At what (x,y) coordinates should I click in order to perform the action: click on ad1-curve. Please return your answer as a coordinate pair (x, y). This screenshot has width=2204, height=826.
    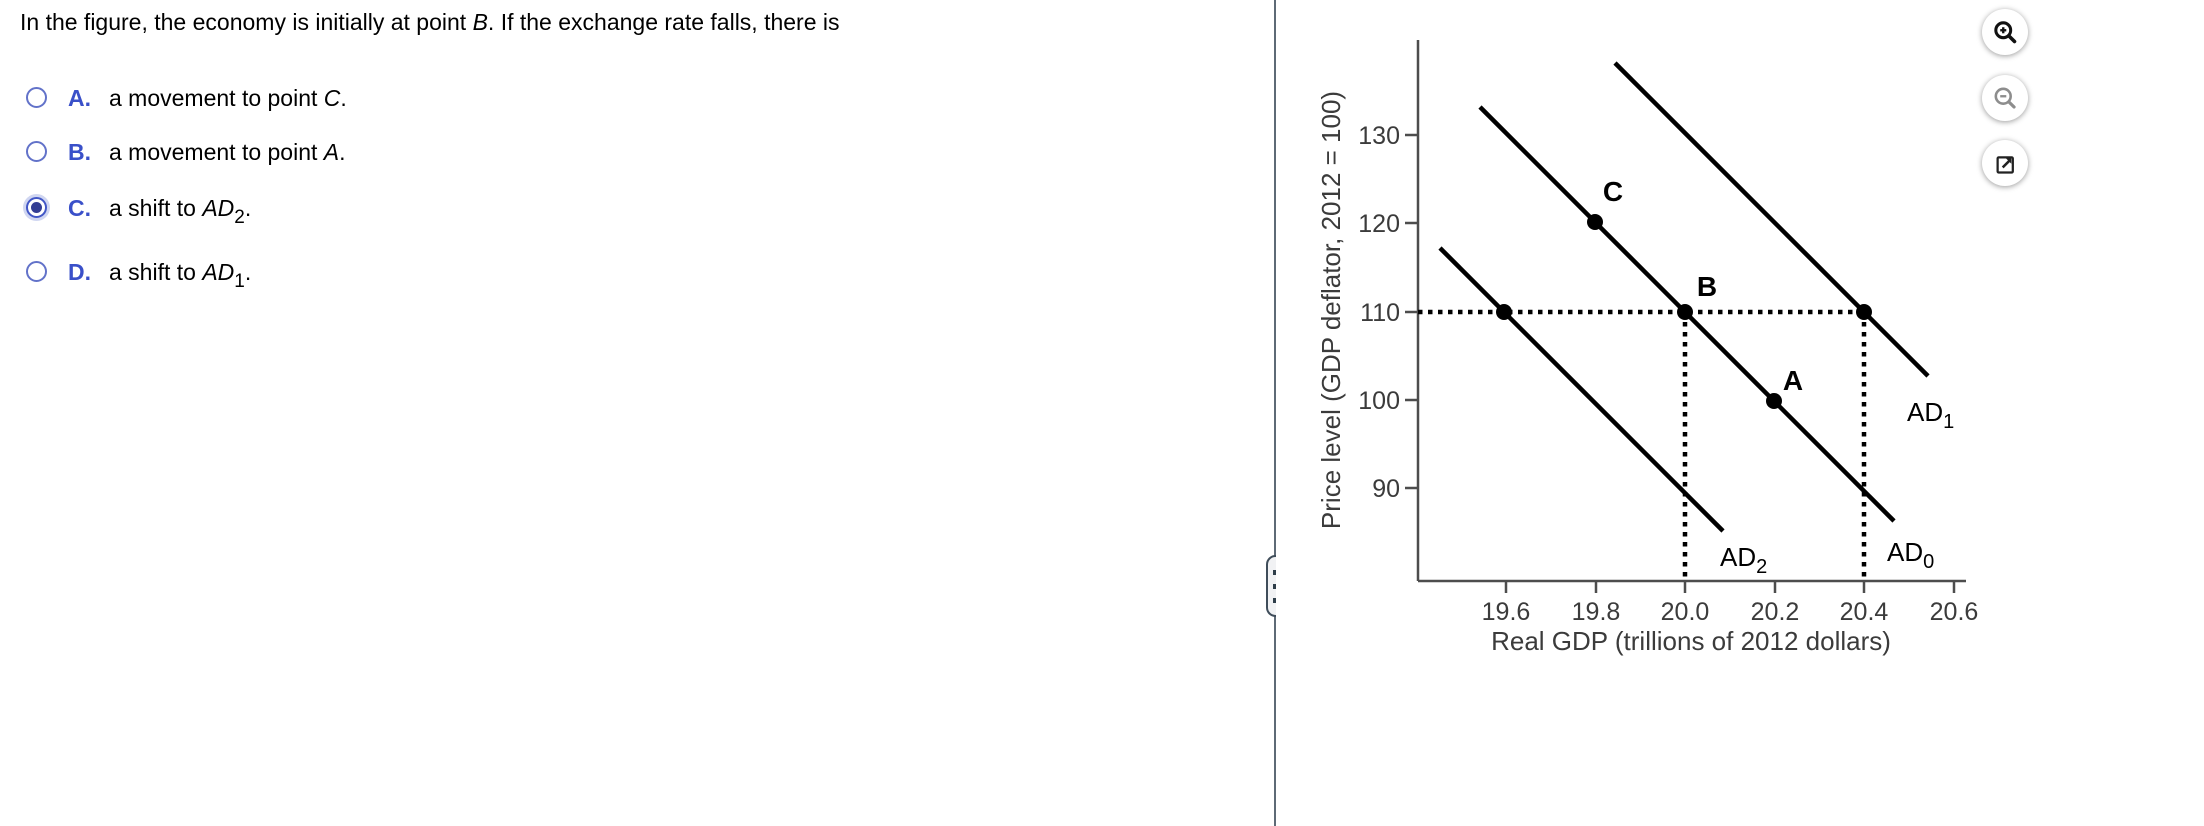
    Looking at the image, I should click on (1771, 219).